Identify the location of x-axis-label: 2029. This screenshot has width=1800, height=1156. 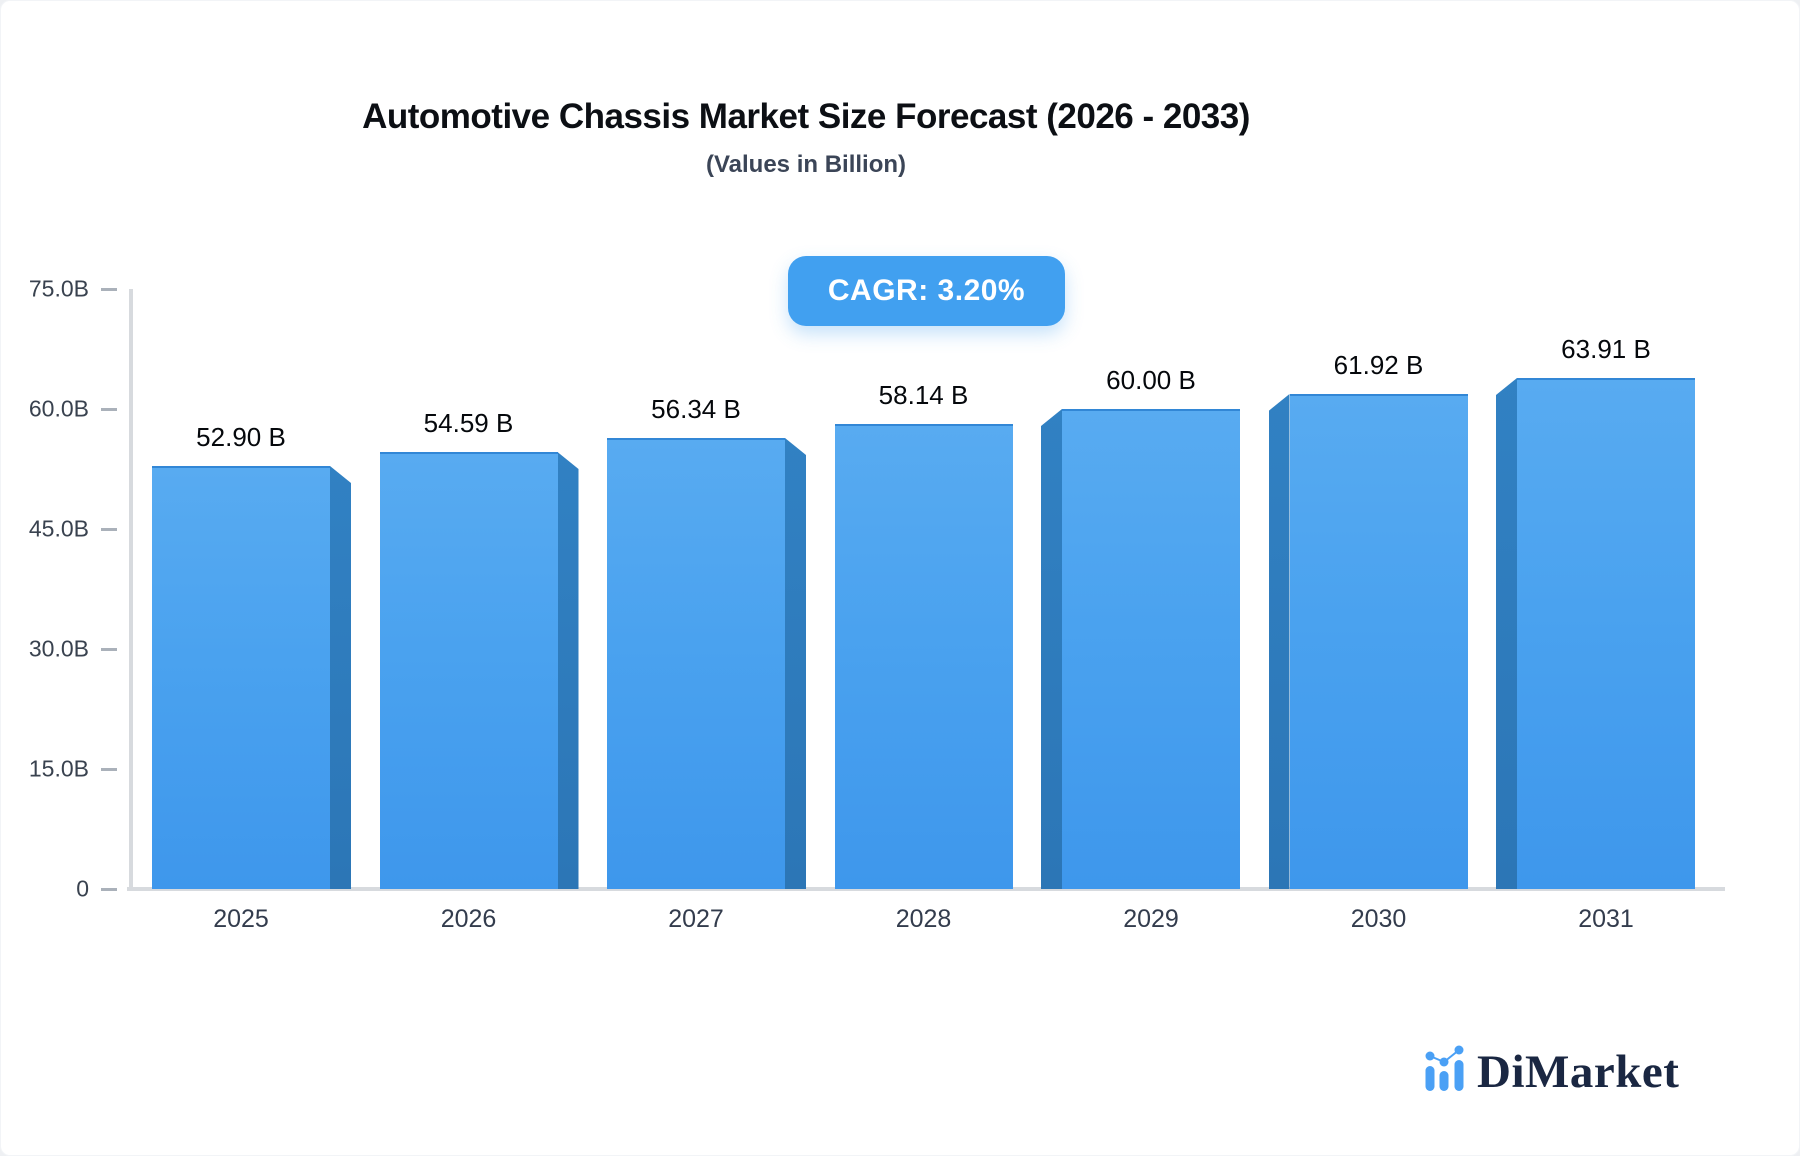
(1151, 919).